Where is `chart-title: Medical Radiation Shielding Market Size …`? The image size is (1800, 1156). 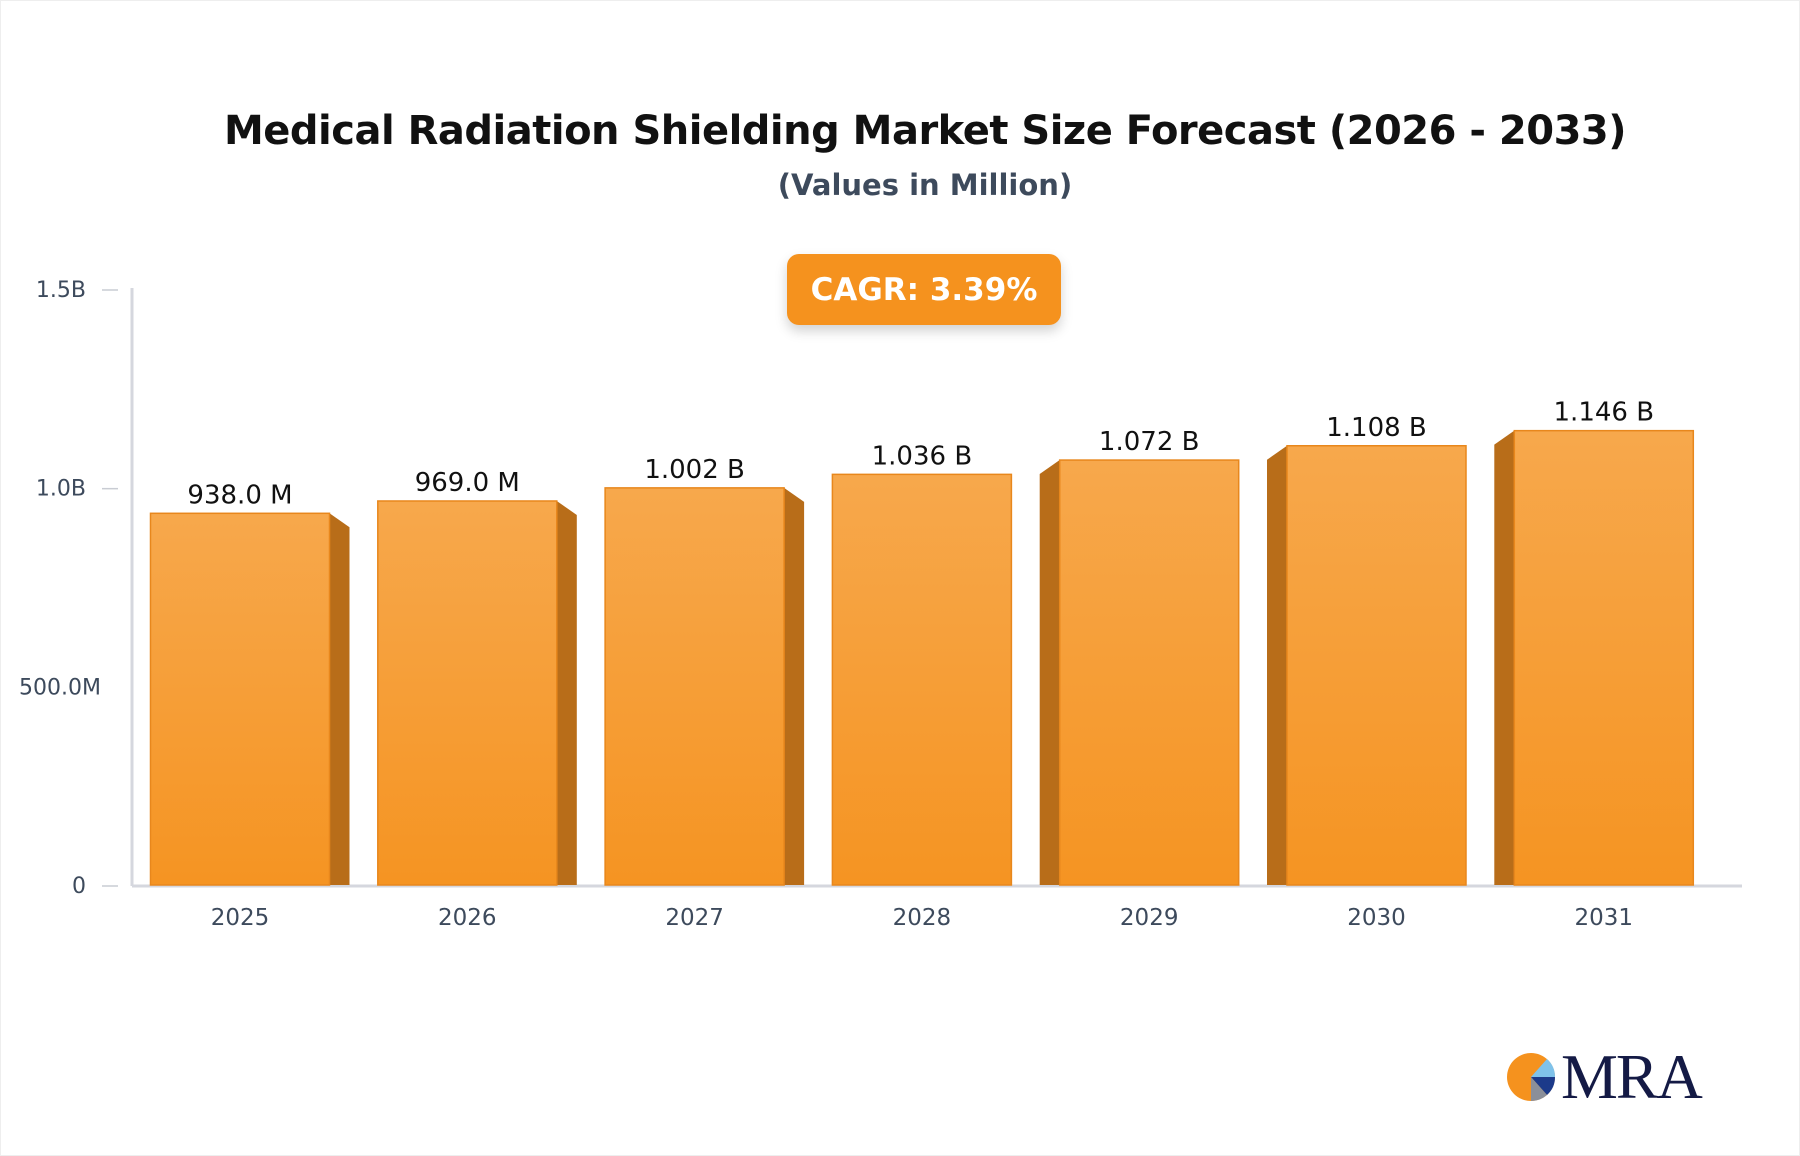
chart-title: Medical Radiation Shielding Market Size … is located at coordinates (925, 131).